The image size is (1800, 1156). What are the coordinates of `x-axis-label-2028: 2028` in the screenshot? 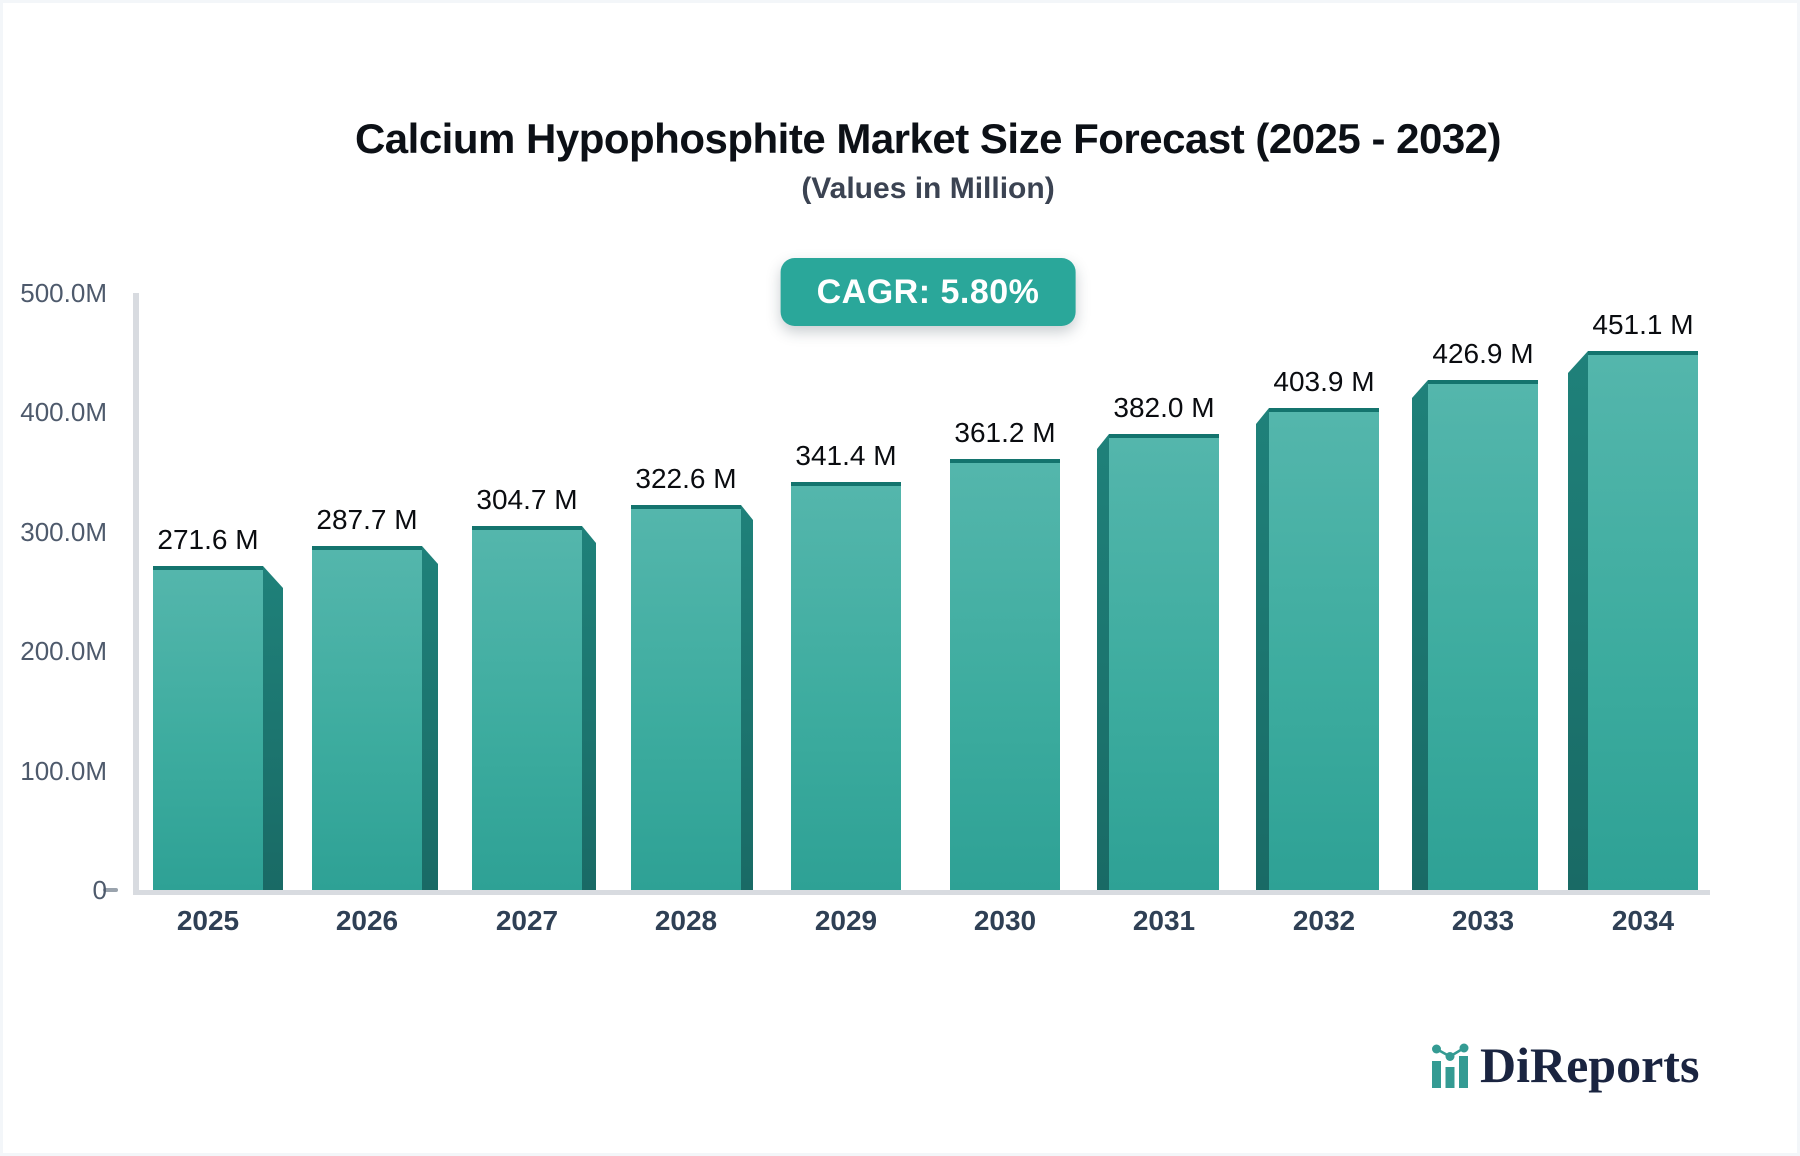 It's located at (686, 920).